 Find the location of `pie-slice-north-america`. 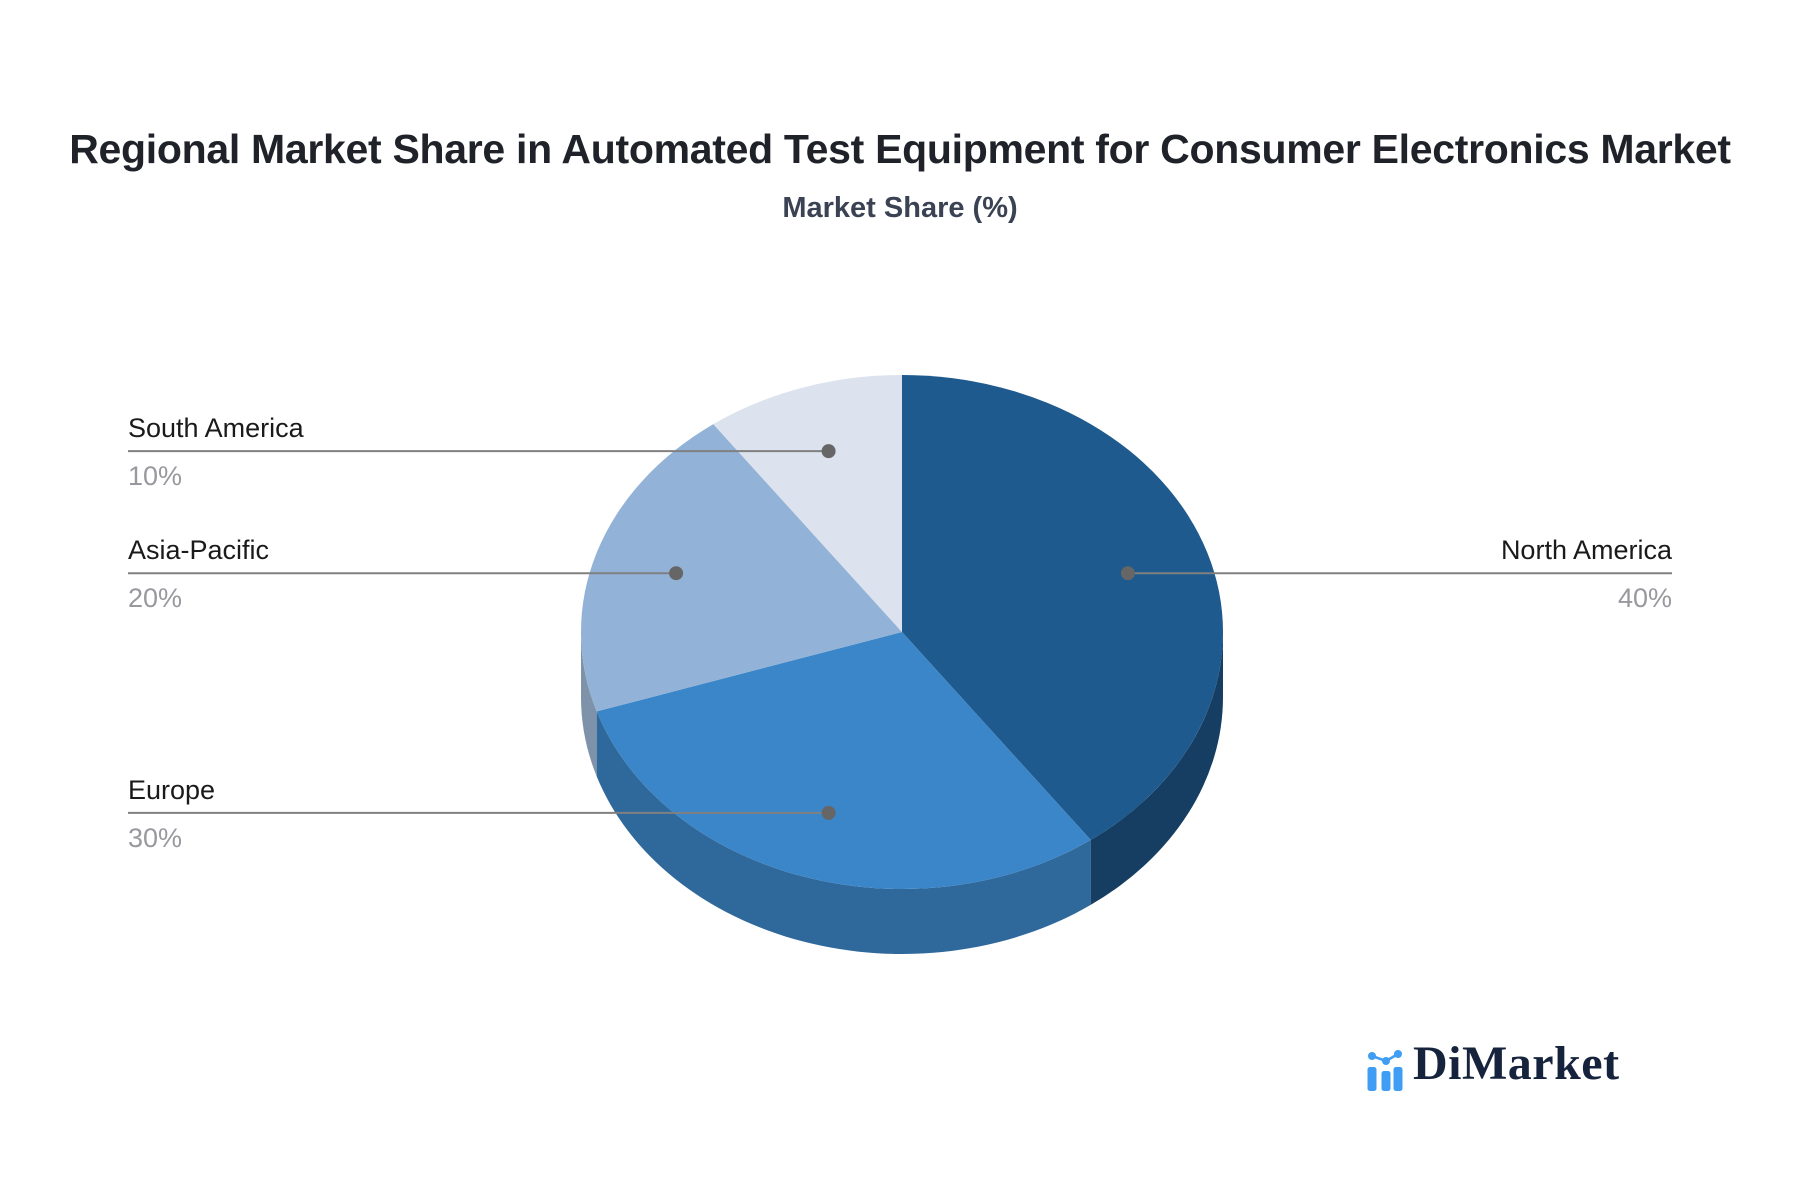

pie-slice-north-america is located at coordinates (1062, 607).